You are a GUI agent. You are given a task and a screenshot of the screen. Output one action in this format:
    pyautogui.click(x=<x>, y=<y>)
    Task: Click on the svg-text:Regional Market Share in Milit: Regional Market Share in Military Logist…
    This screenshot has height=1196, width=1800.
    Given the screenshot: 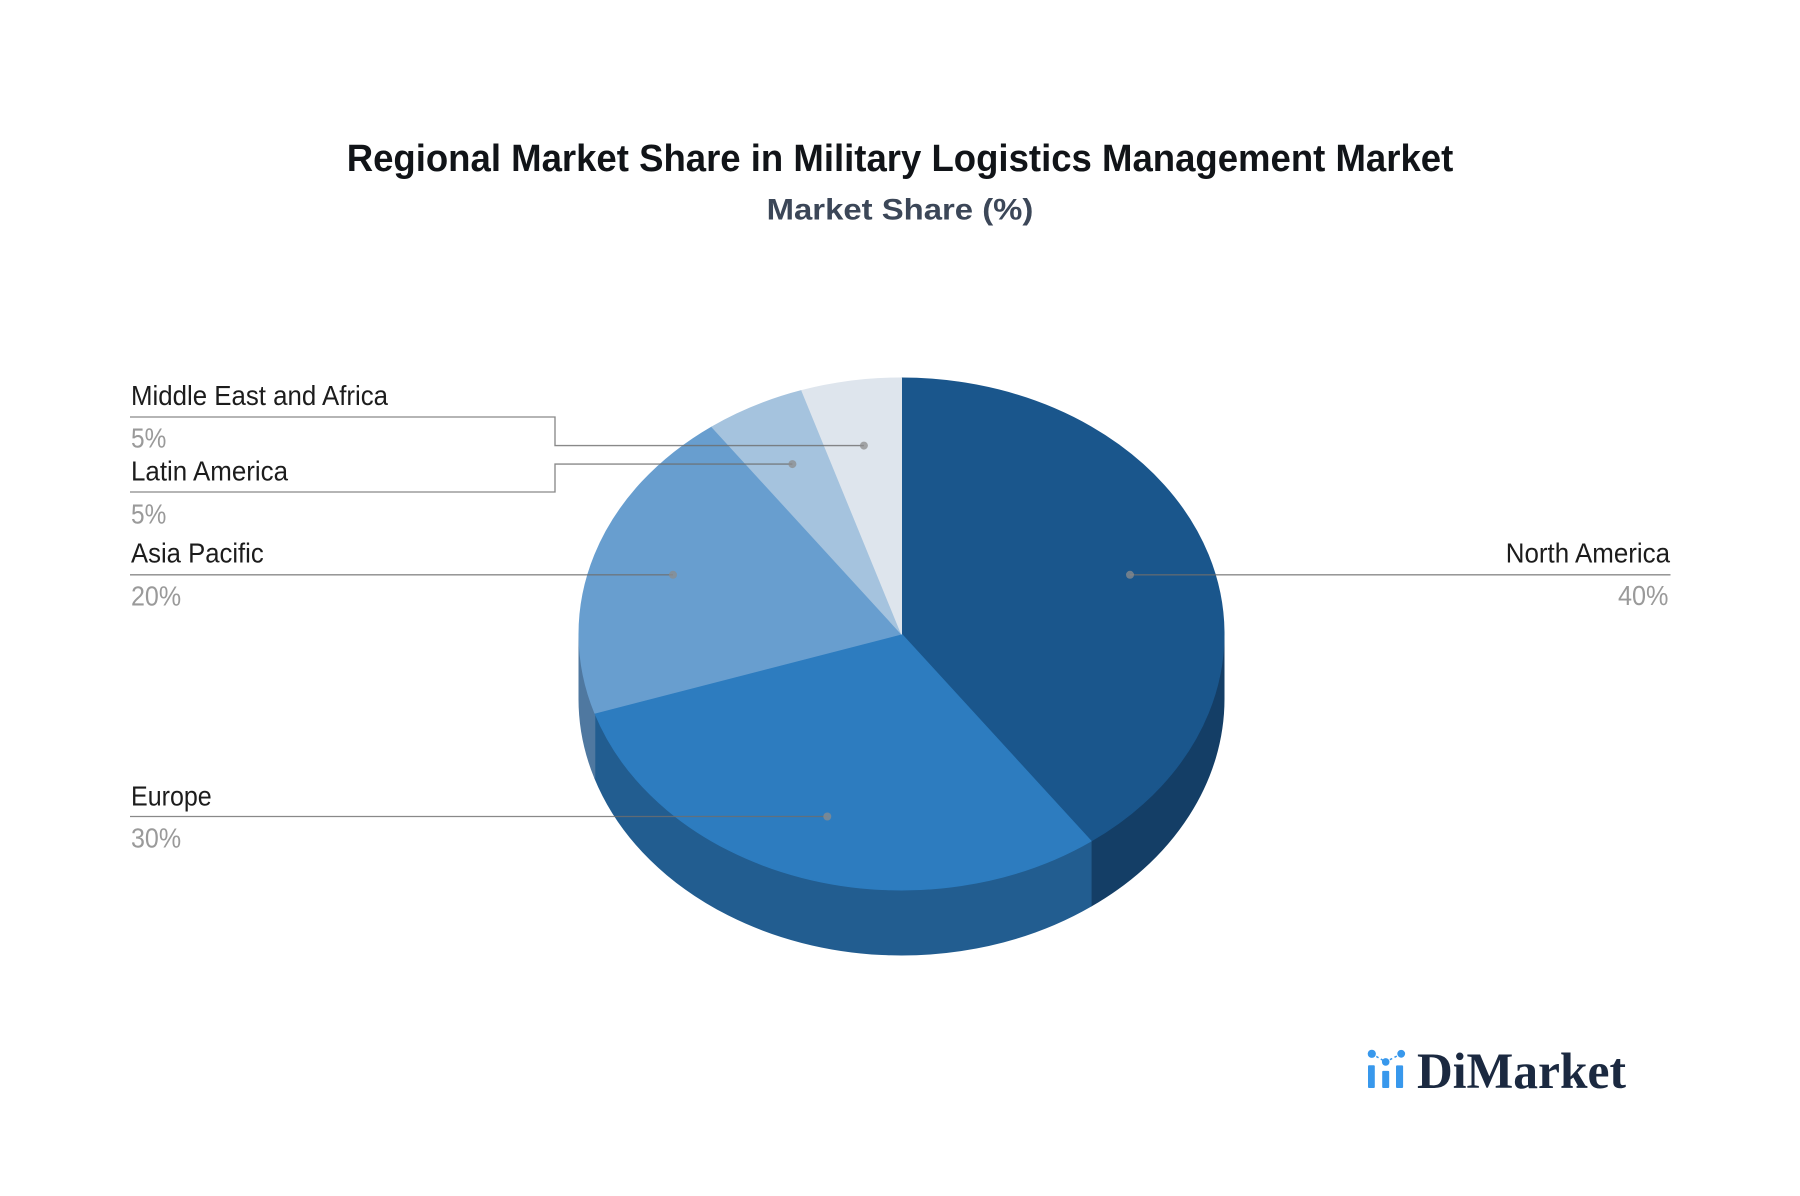 What is the action you would take?
    pyautogui.click(x=900, y=159)
    